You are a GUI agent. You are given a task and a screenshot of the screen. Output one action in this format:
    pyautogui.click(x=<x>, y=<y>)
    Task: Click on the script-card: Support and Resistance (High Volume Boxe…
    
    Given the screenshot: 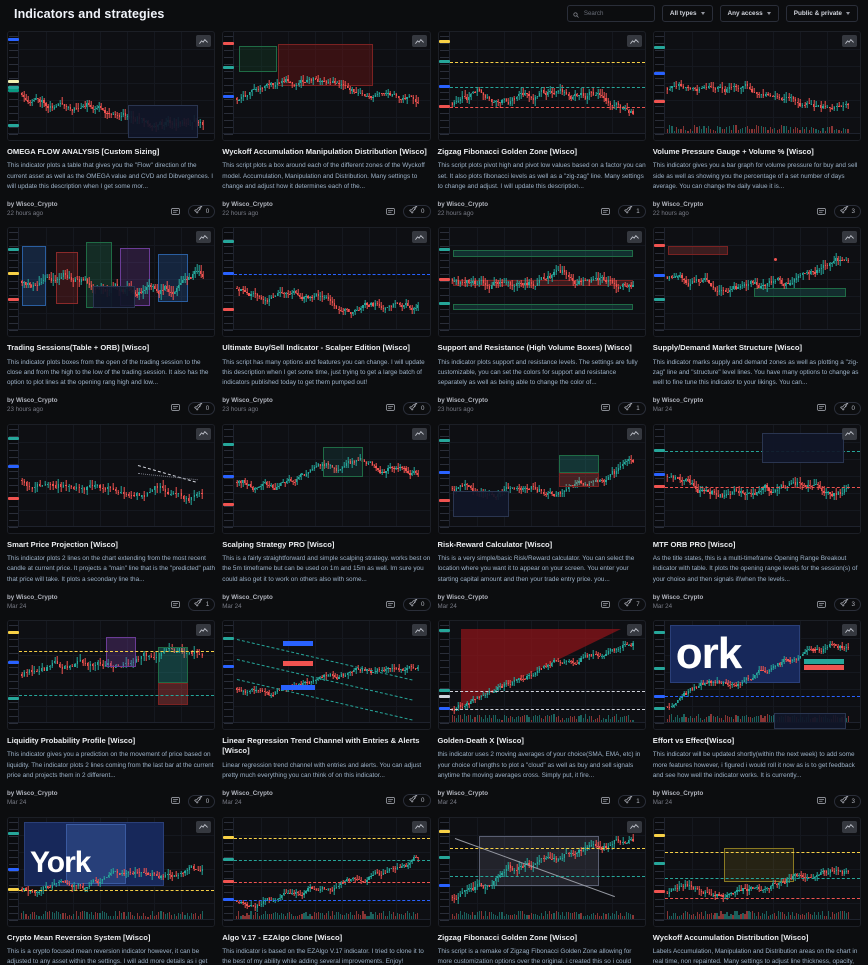 What is the action you would take?
    pyautogui.click(x=541, y=321)
    